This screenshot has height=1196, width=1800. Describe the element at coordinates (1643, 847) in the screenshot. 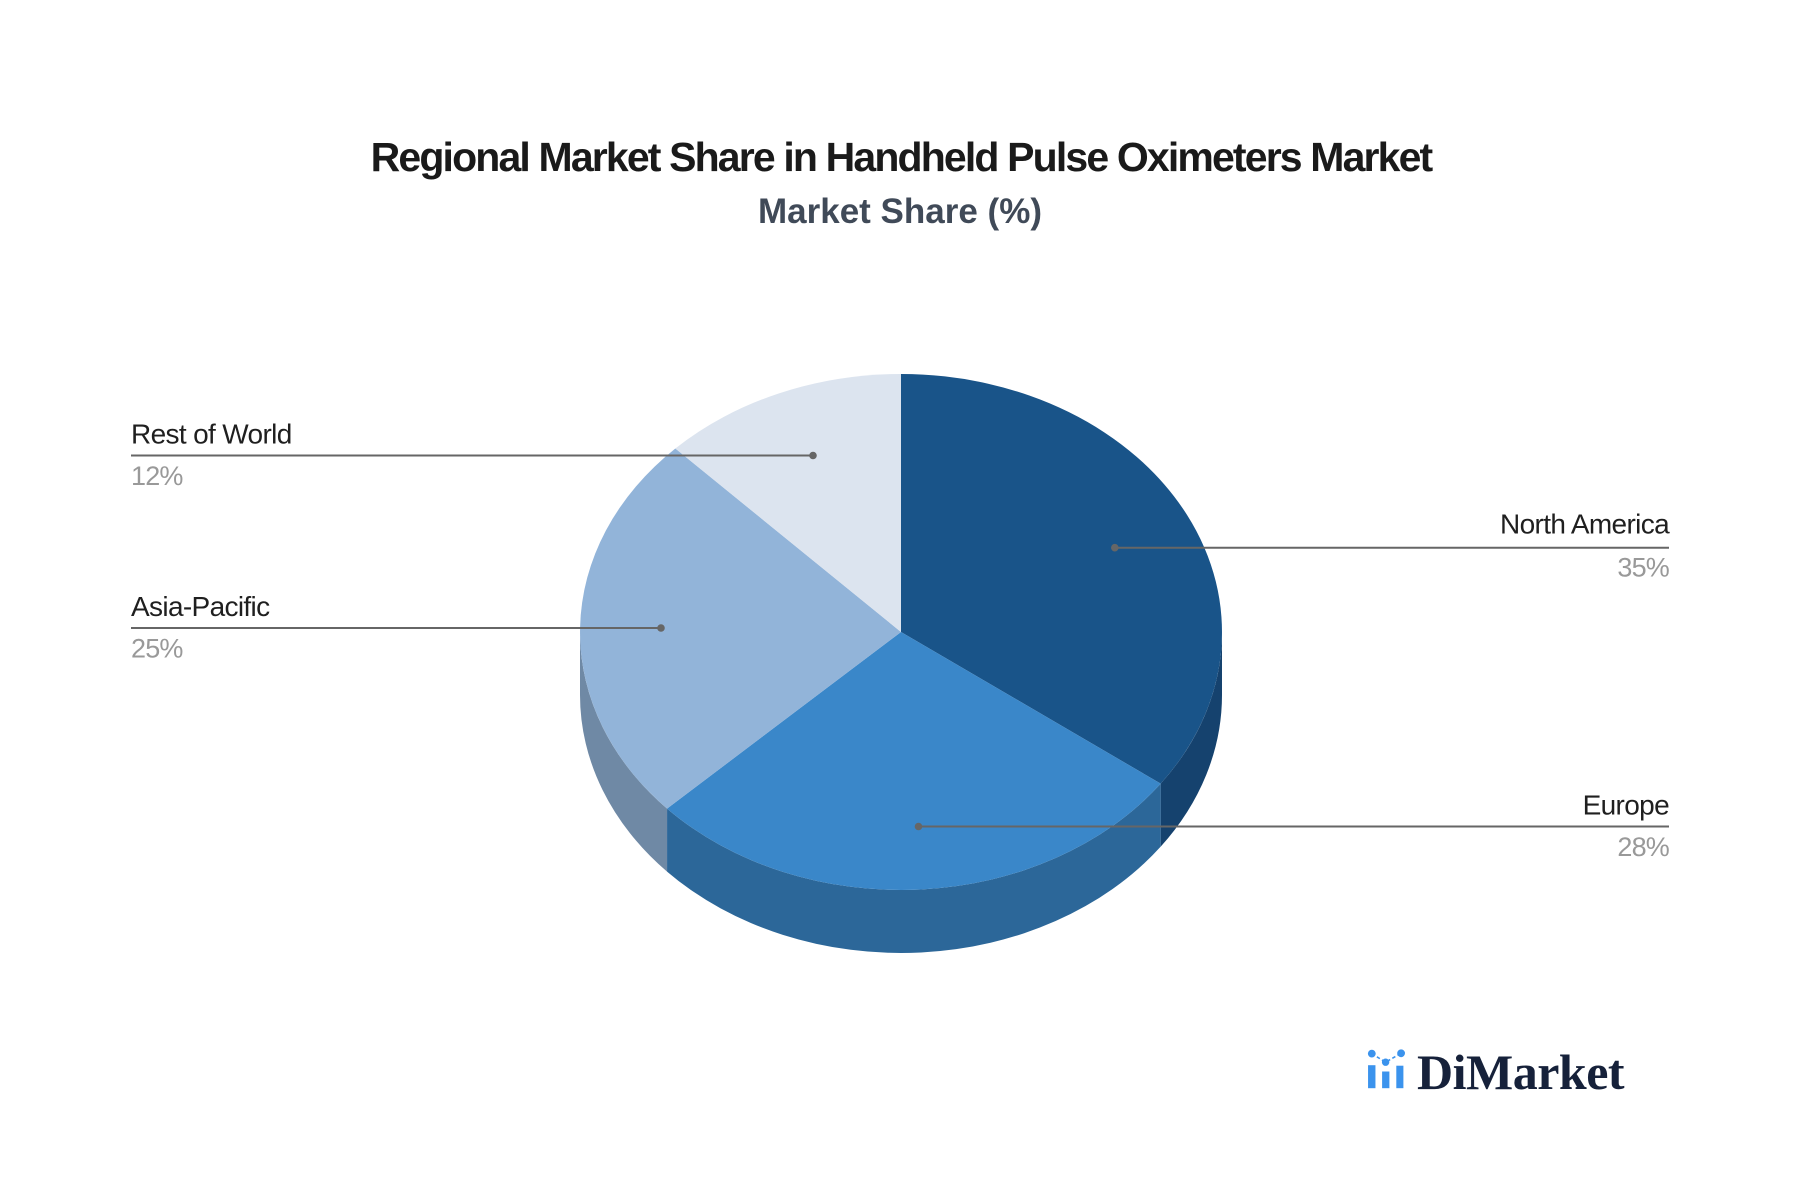

I see `svg-text: 28%` at that location.